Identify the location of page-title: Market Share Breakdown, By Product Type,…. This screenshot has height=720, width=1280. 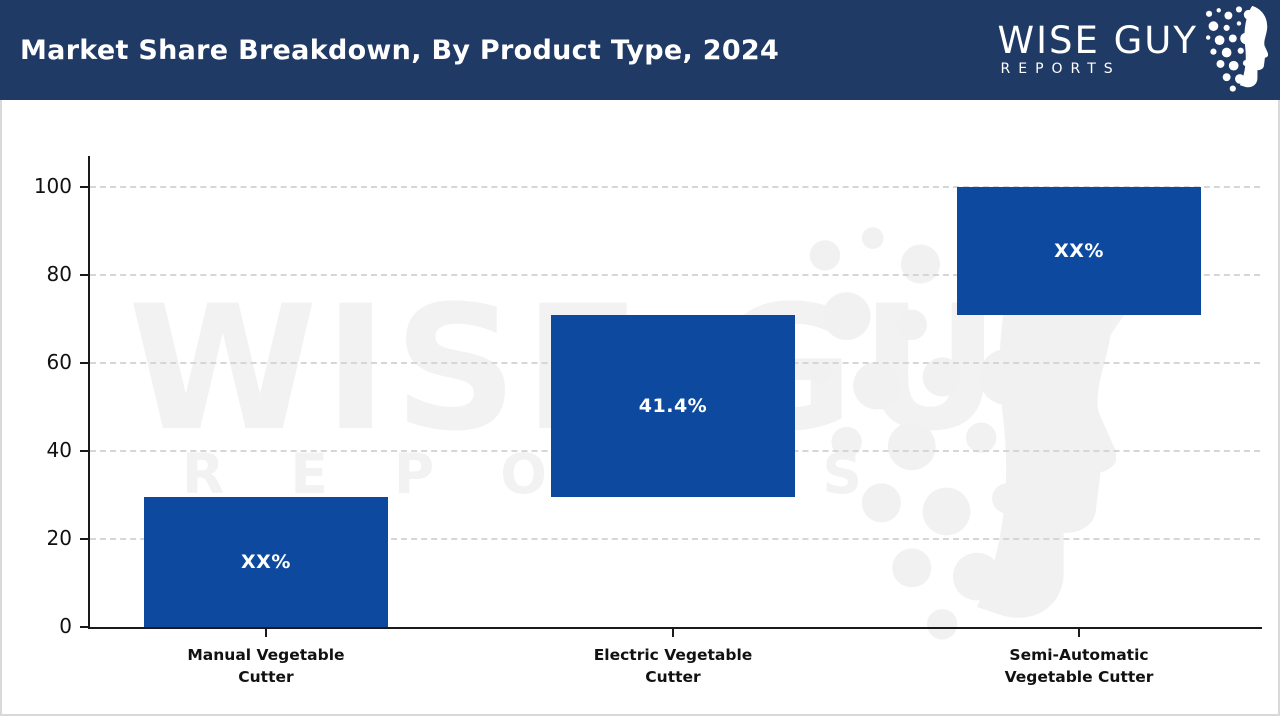
(400, 50).